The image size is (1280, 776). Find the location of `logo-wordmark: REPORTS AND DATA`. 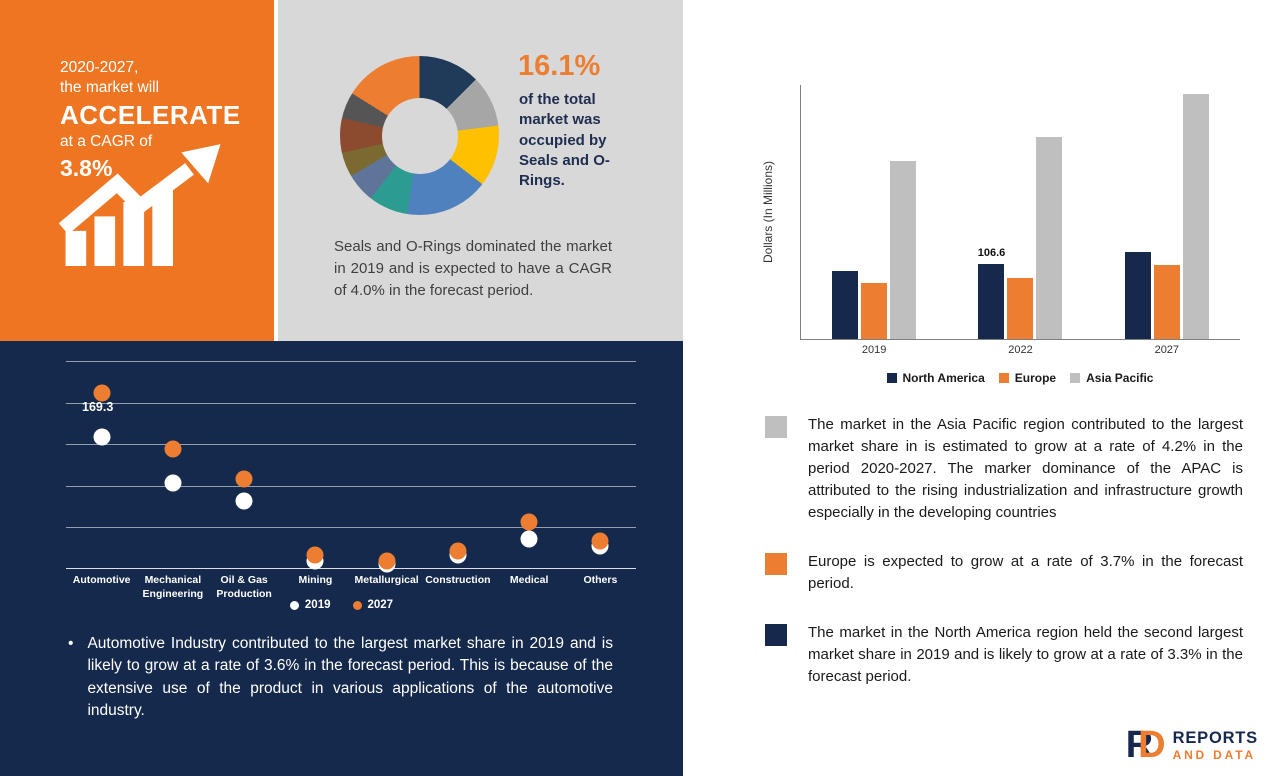

logo-wordmark: REPORTS AND DATA is located at coordinates (1215, 745).